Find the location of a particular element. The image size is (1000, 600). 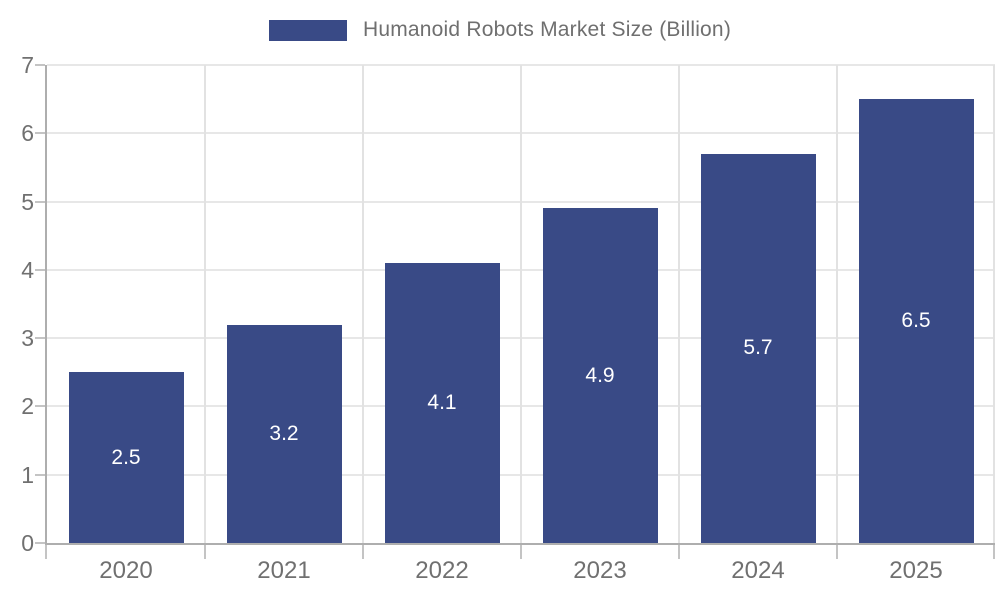

bar-2025: 6.5 is located at coordinates (916, 321).